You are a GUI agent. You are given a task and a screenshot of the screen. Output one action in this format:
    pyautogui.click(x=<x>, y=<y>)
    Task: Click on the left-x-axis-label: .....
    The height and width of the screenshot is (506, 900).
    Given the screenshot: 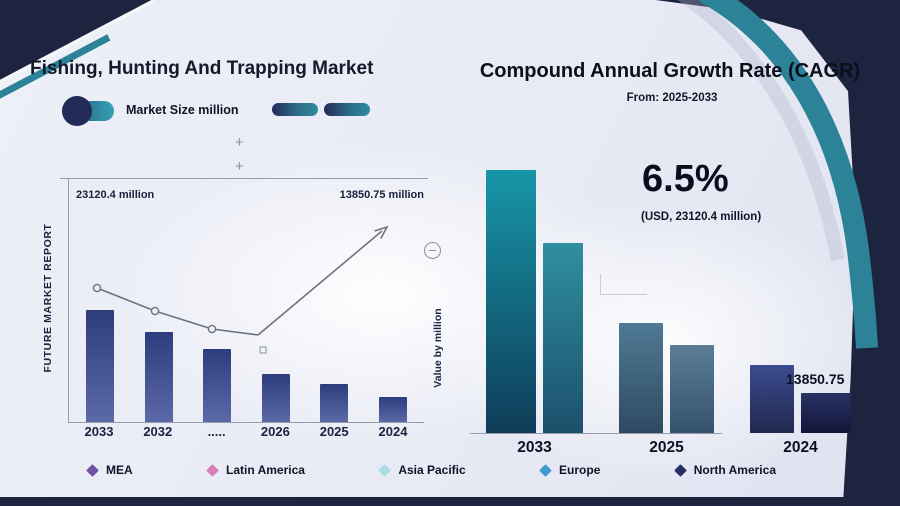 What is the action you would take?
    pyautogui.click(x=216, y=431)
    